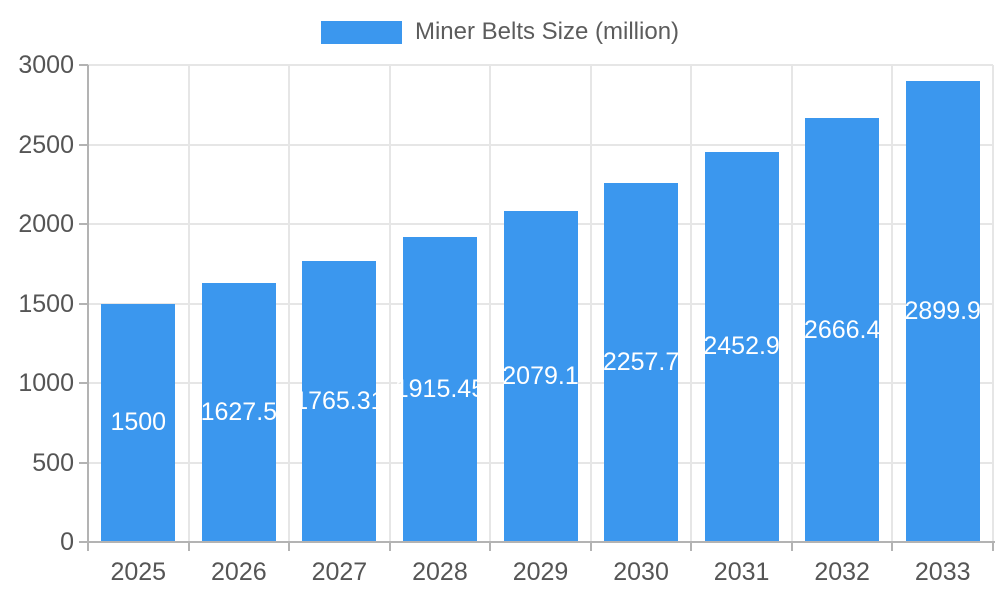  I want to click on bar-value-label: 2899.9, so click(942, 310).